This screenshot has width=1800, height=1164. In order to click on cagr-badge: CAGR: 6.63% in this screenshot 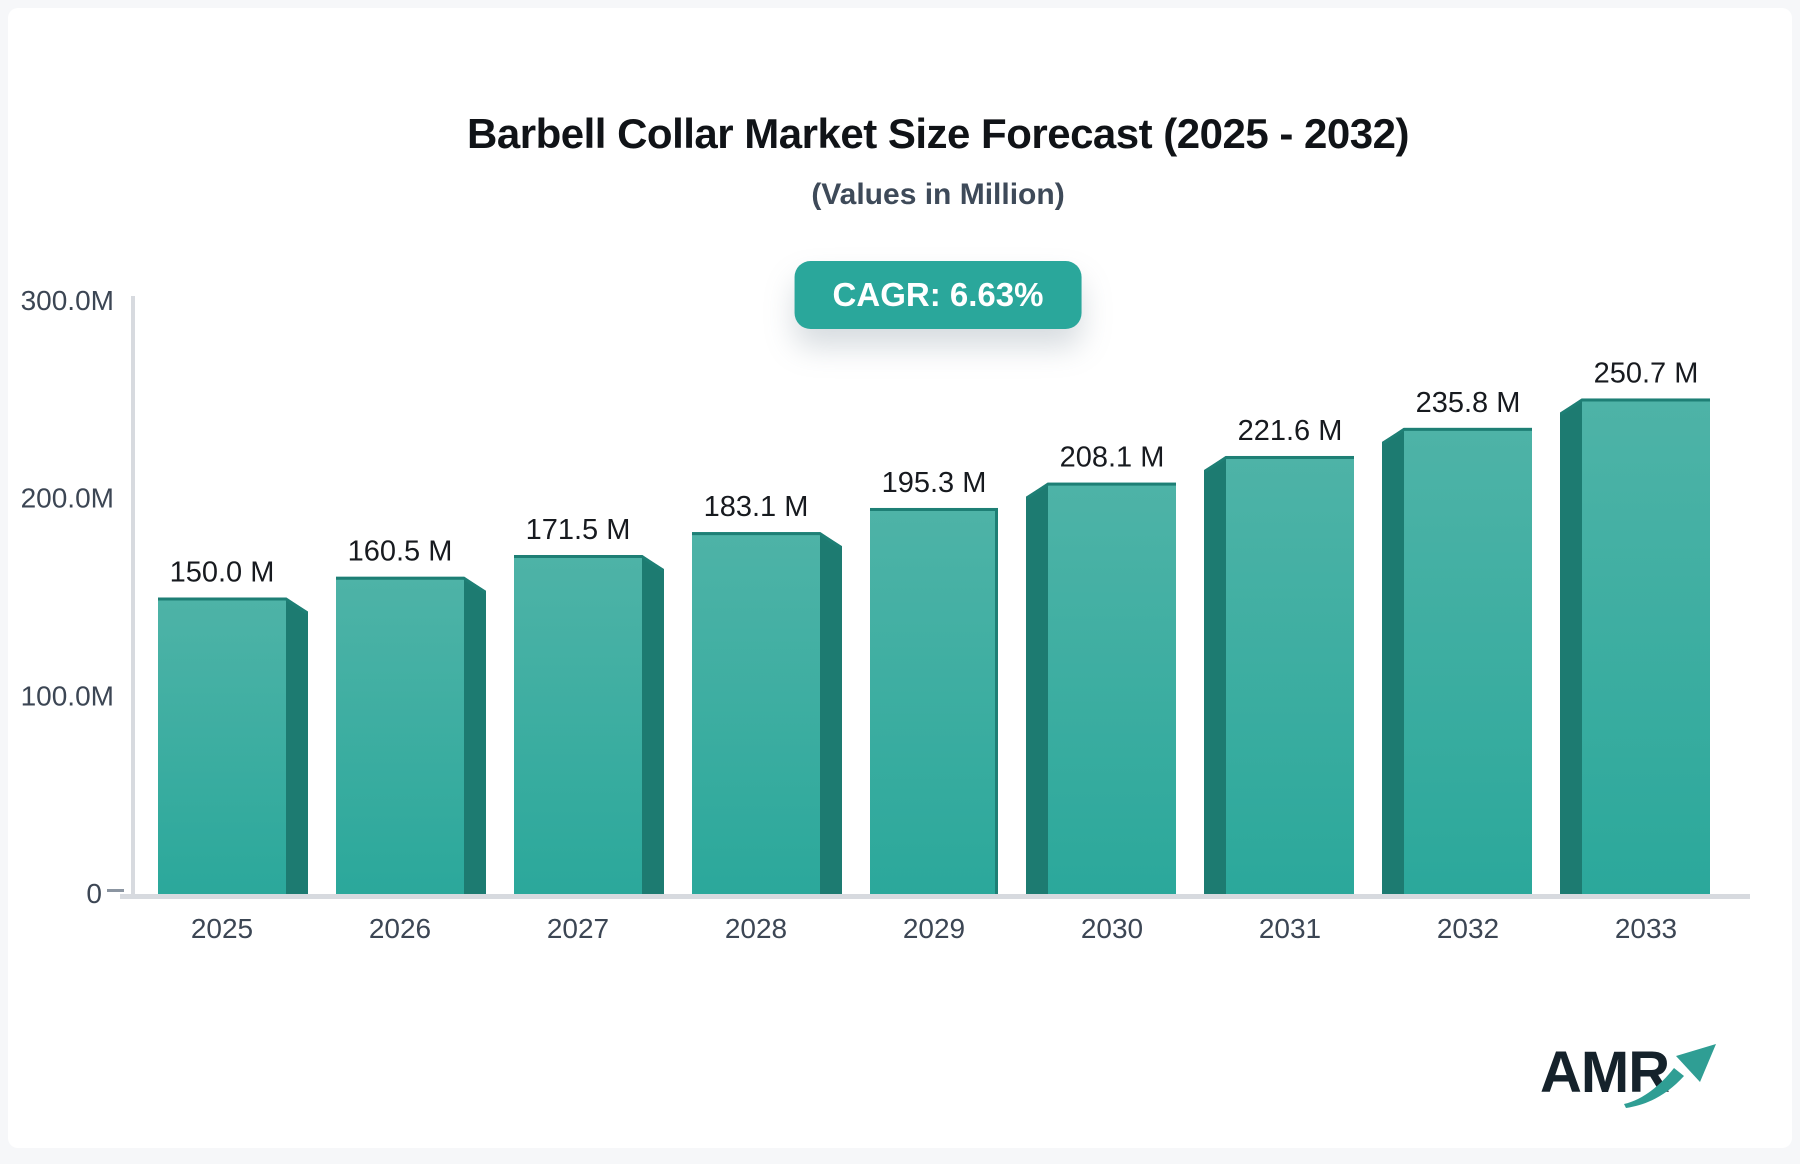, I will do `click(938, 295)`.